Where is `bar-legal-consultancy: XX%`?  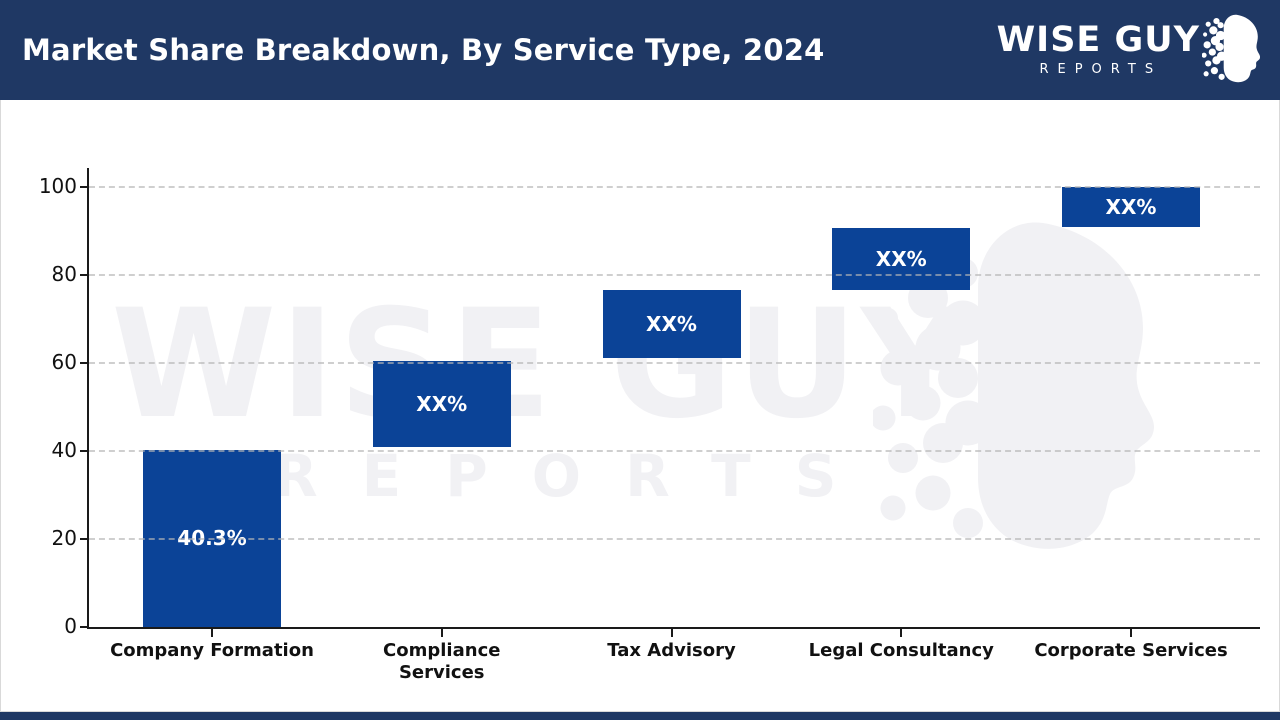 bar-legal-consultancy: XX% is located at coordinates (901, 259).